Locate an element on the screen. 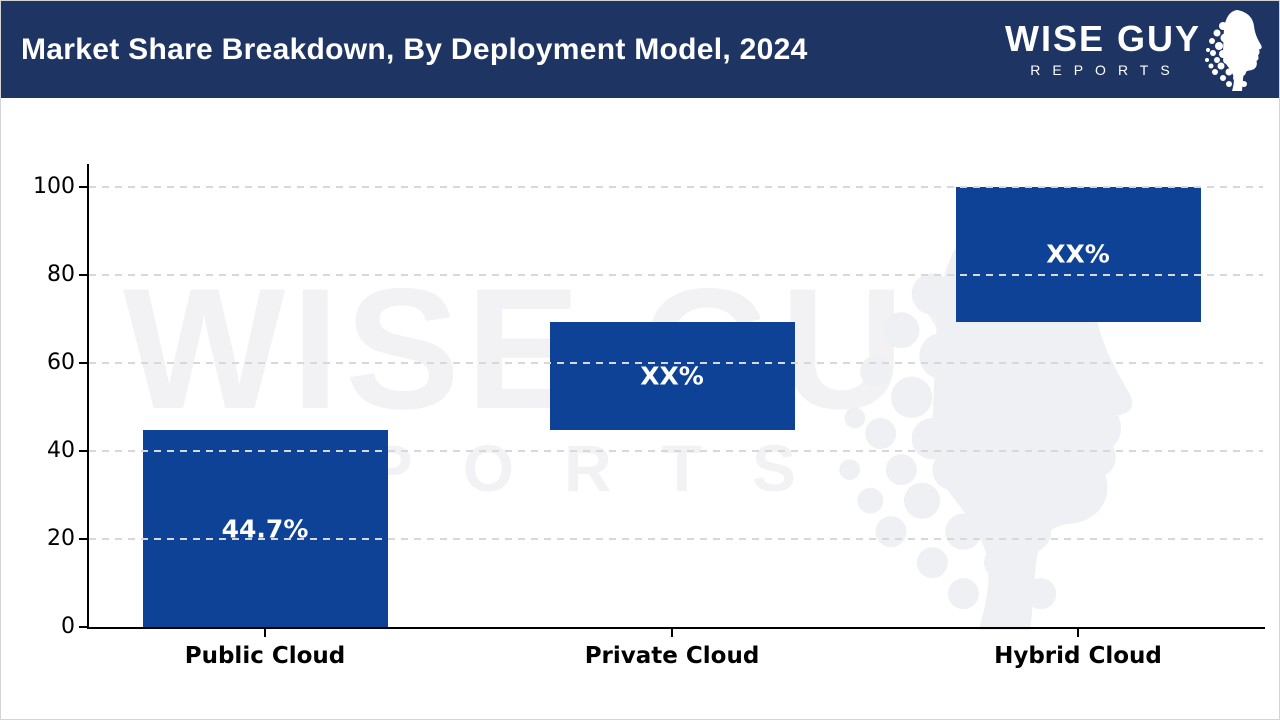  y-tick-label: 40 is located at coordinates (61, 450).